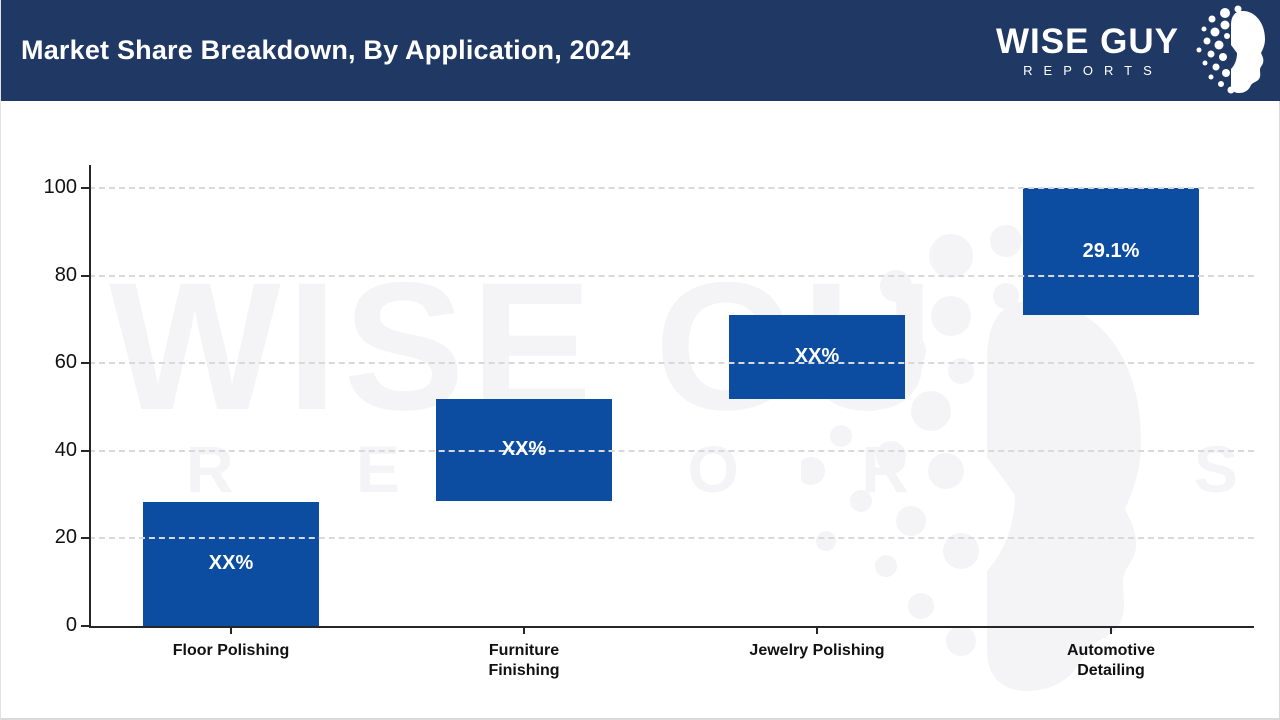  What do you see at coordinates (90, 396) in the screenshot?
I see `y-axis-line` at bounding box center [90, 396].